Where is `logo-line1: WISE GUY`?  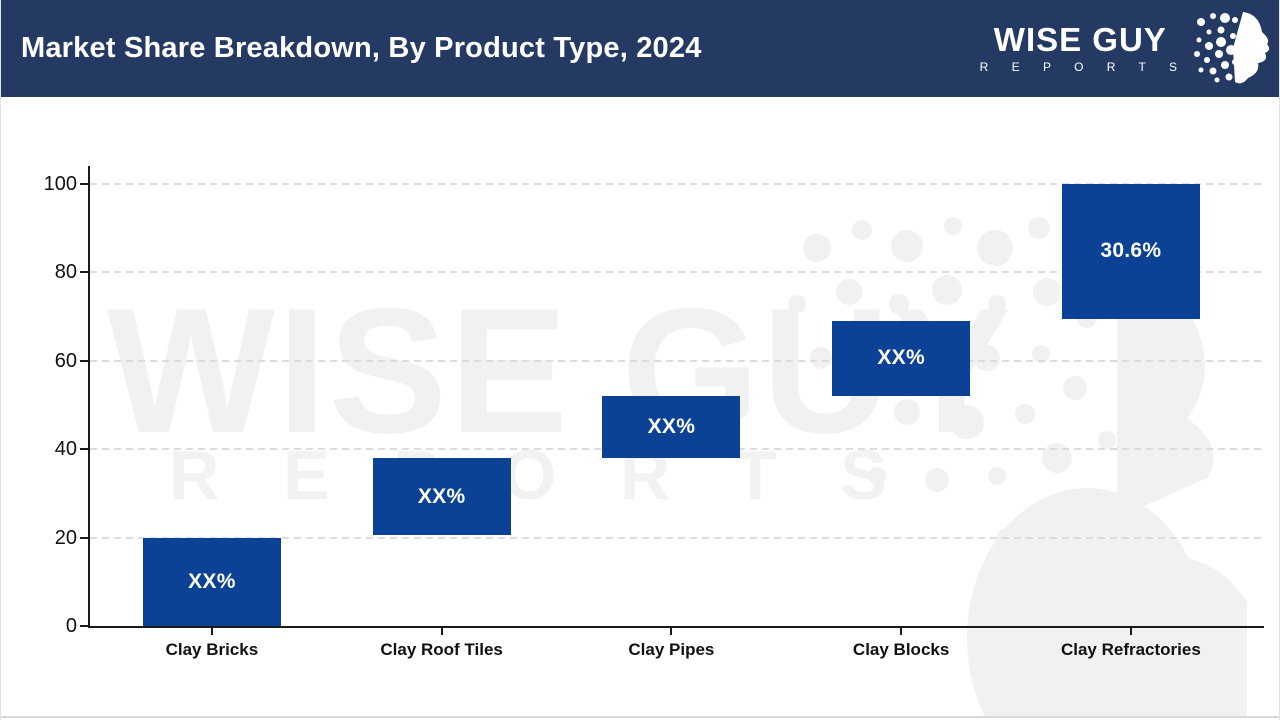 logo-line1: WISE GUY is located at coordinates (1080, 39).